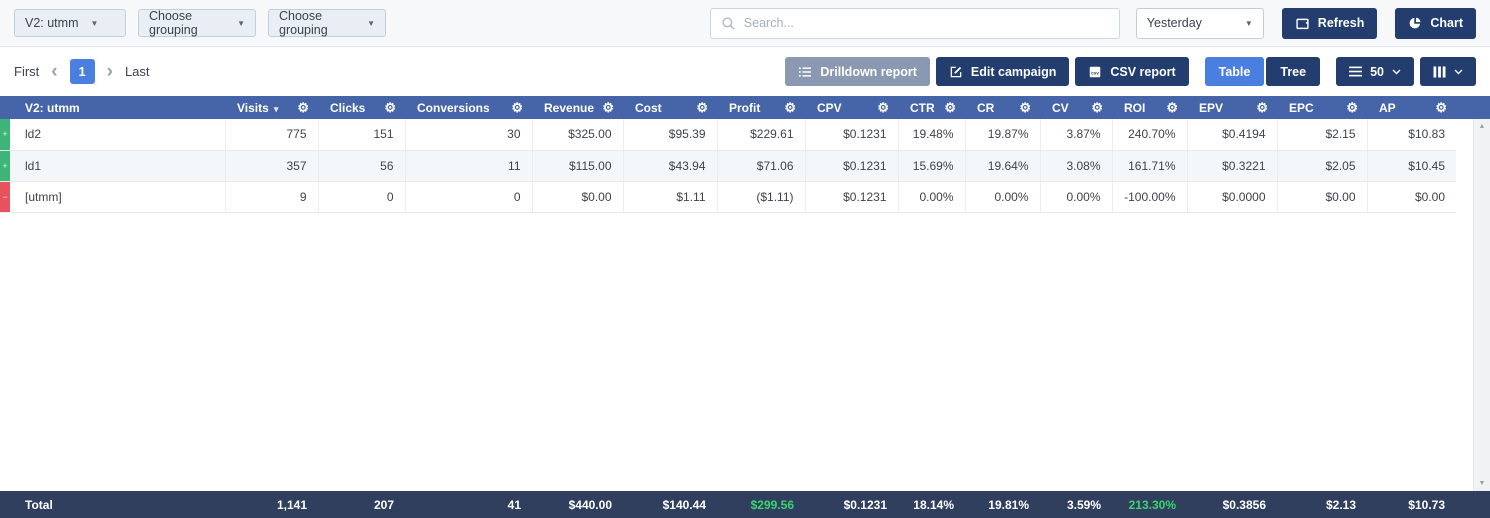 The width and height of the screenshot is (1490, 518). What do you see at coordinates (1003, 197) in the screenshot?
I see `cr-cell: 0.00%` at bounding box center [1003, 197].